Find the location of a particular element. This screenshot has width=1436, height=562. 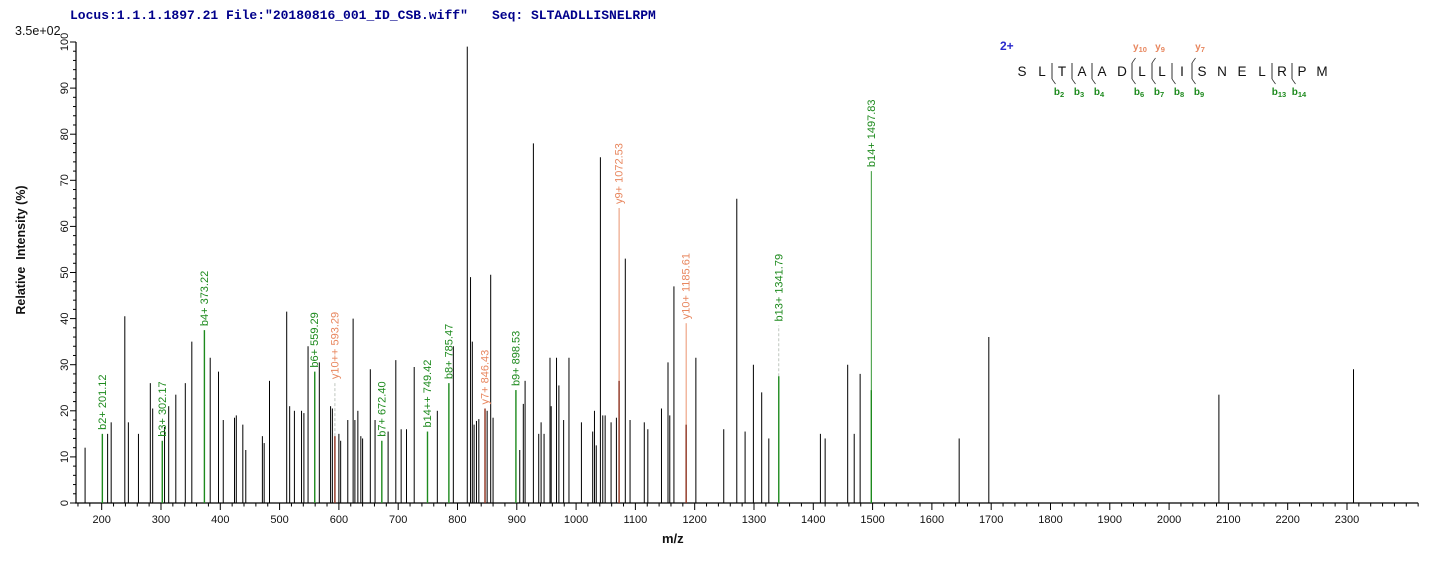

sequence-residue: P is located at coordinates (1301, 71).